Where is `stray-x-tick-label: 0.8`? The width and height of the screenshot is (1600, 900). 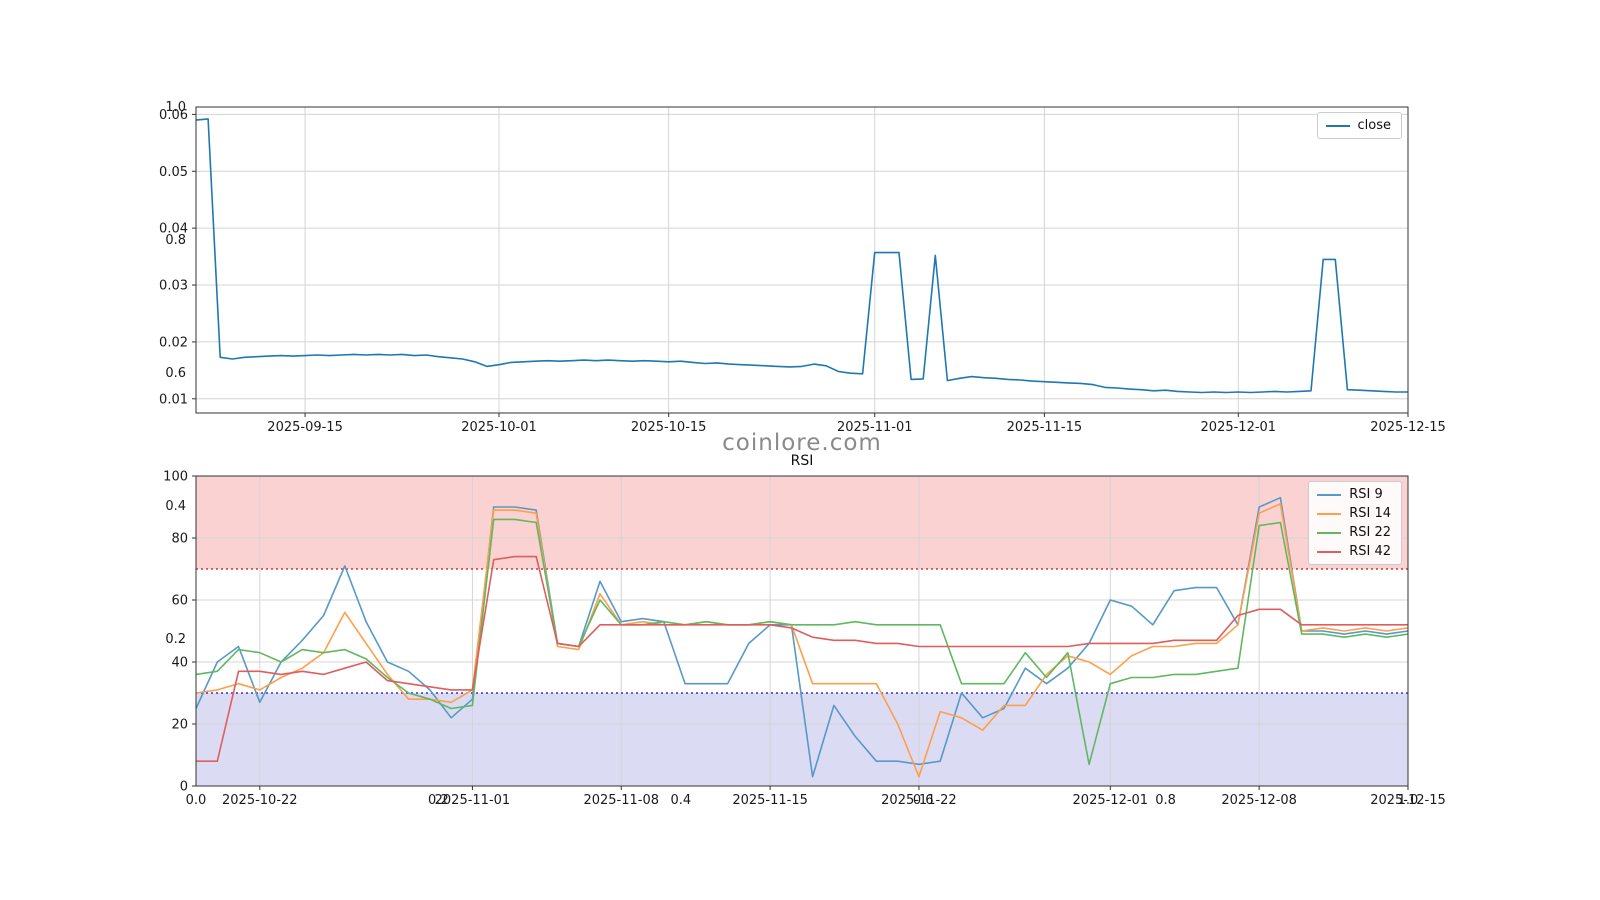
stray-x-tick-label: 0.8 is located at coordinates (1165, 800).